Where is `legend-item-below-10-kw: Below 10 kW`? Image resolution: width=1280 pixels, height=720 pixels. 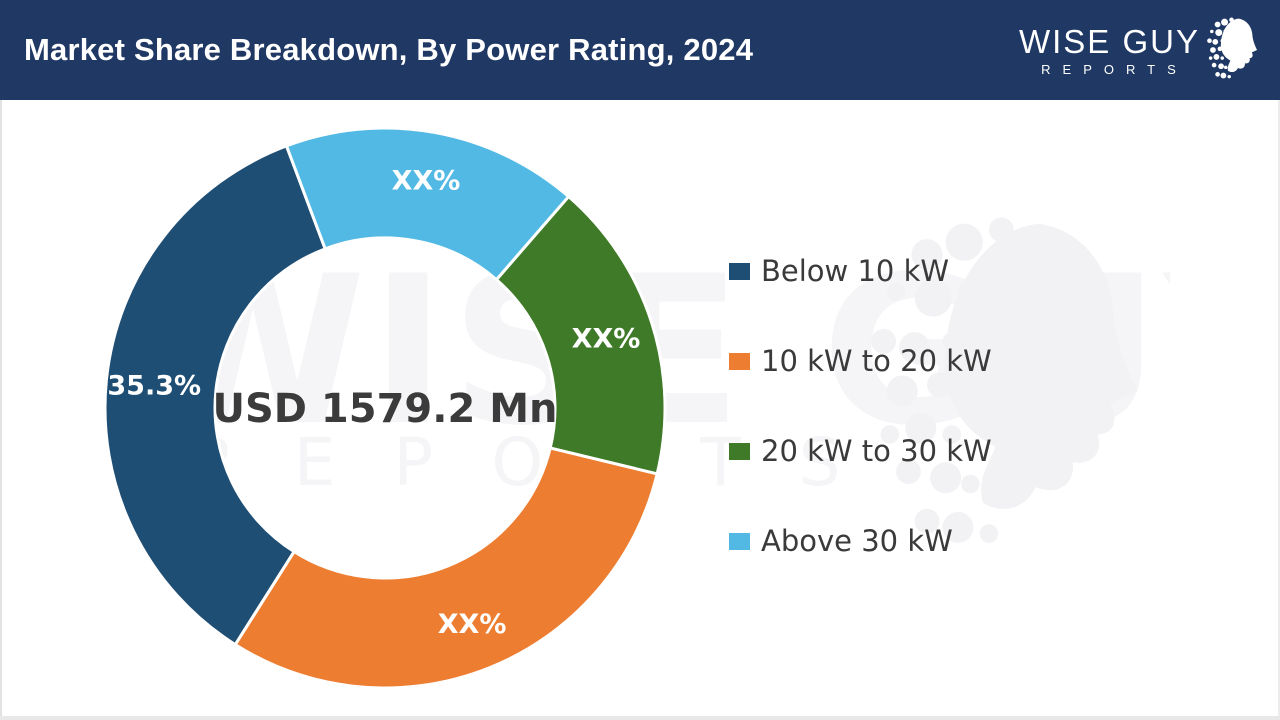
legend-item-below-10-kw: Below 10 kW is located at coordinates (860, 271).